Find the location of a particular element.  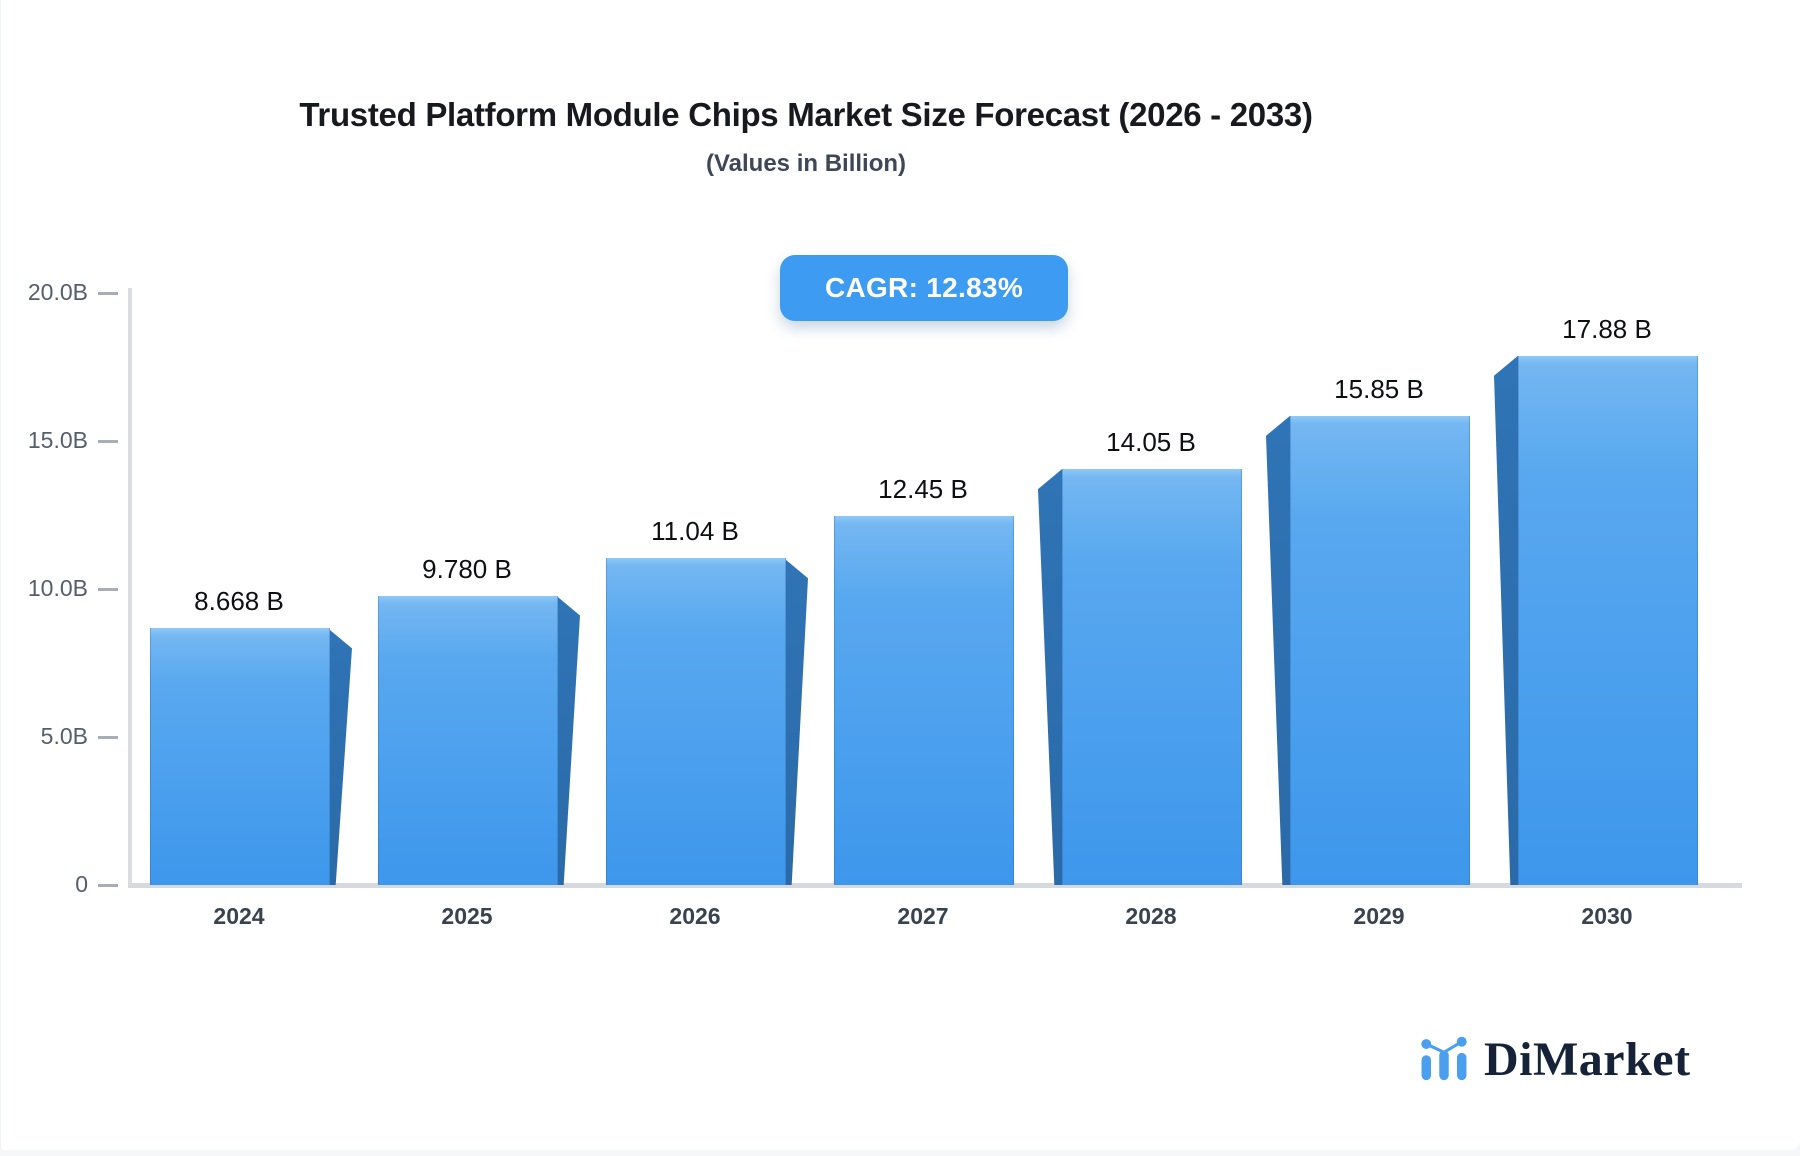

bar-value-label-2030: 17.88 B is located at coordinates (1607, 328).